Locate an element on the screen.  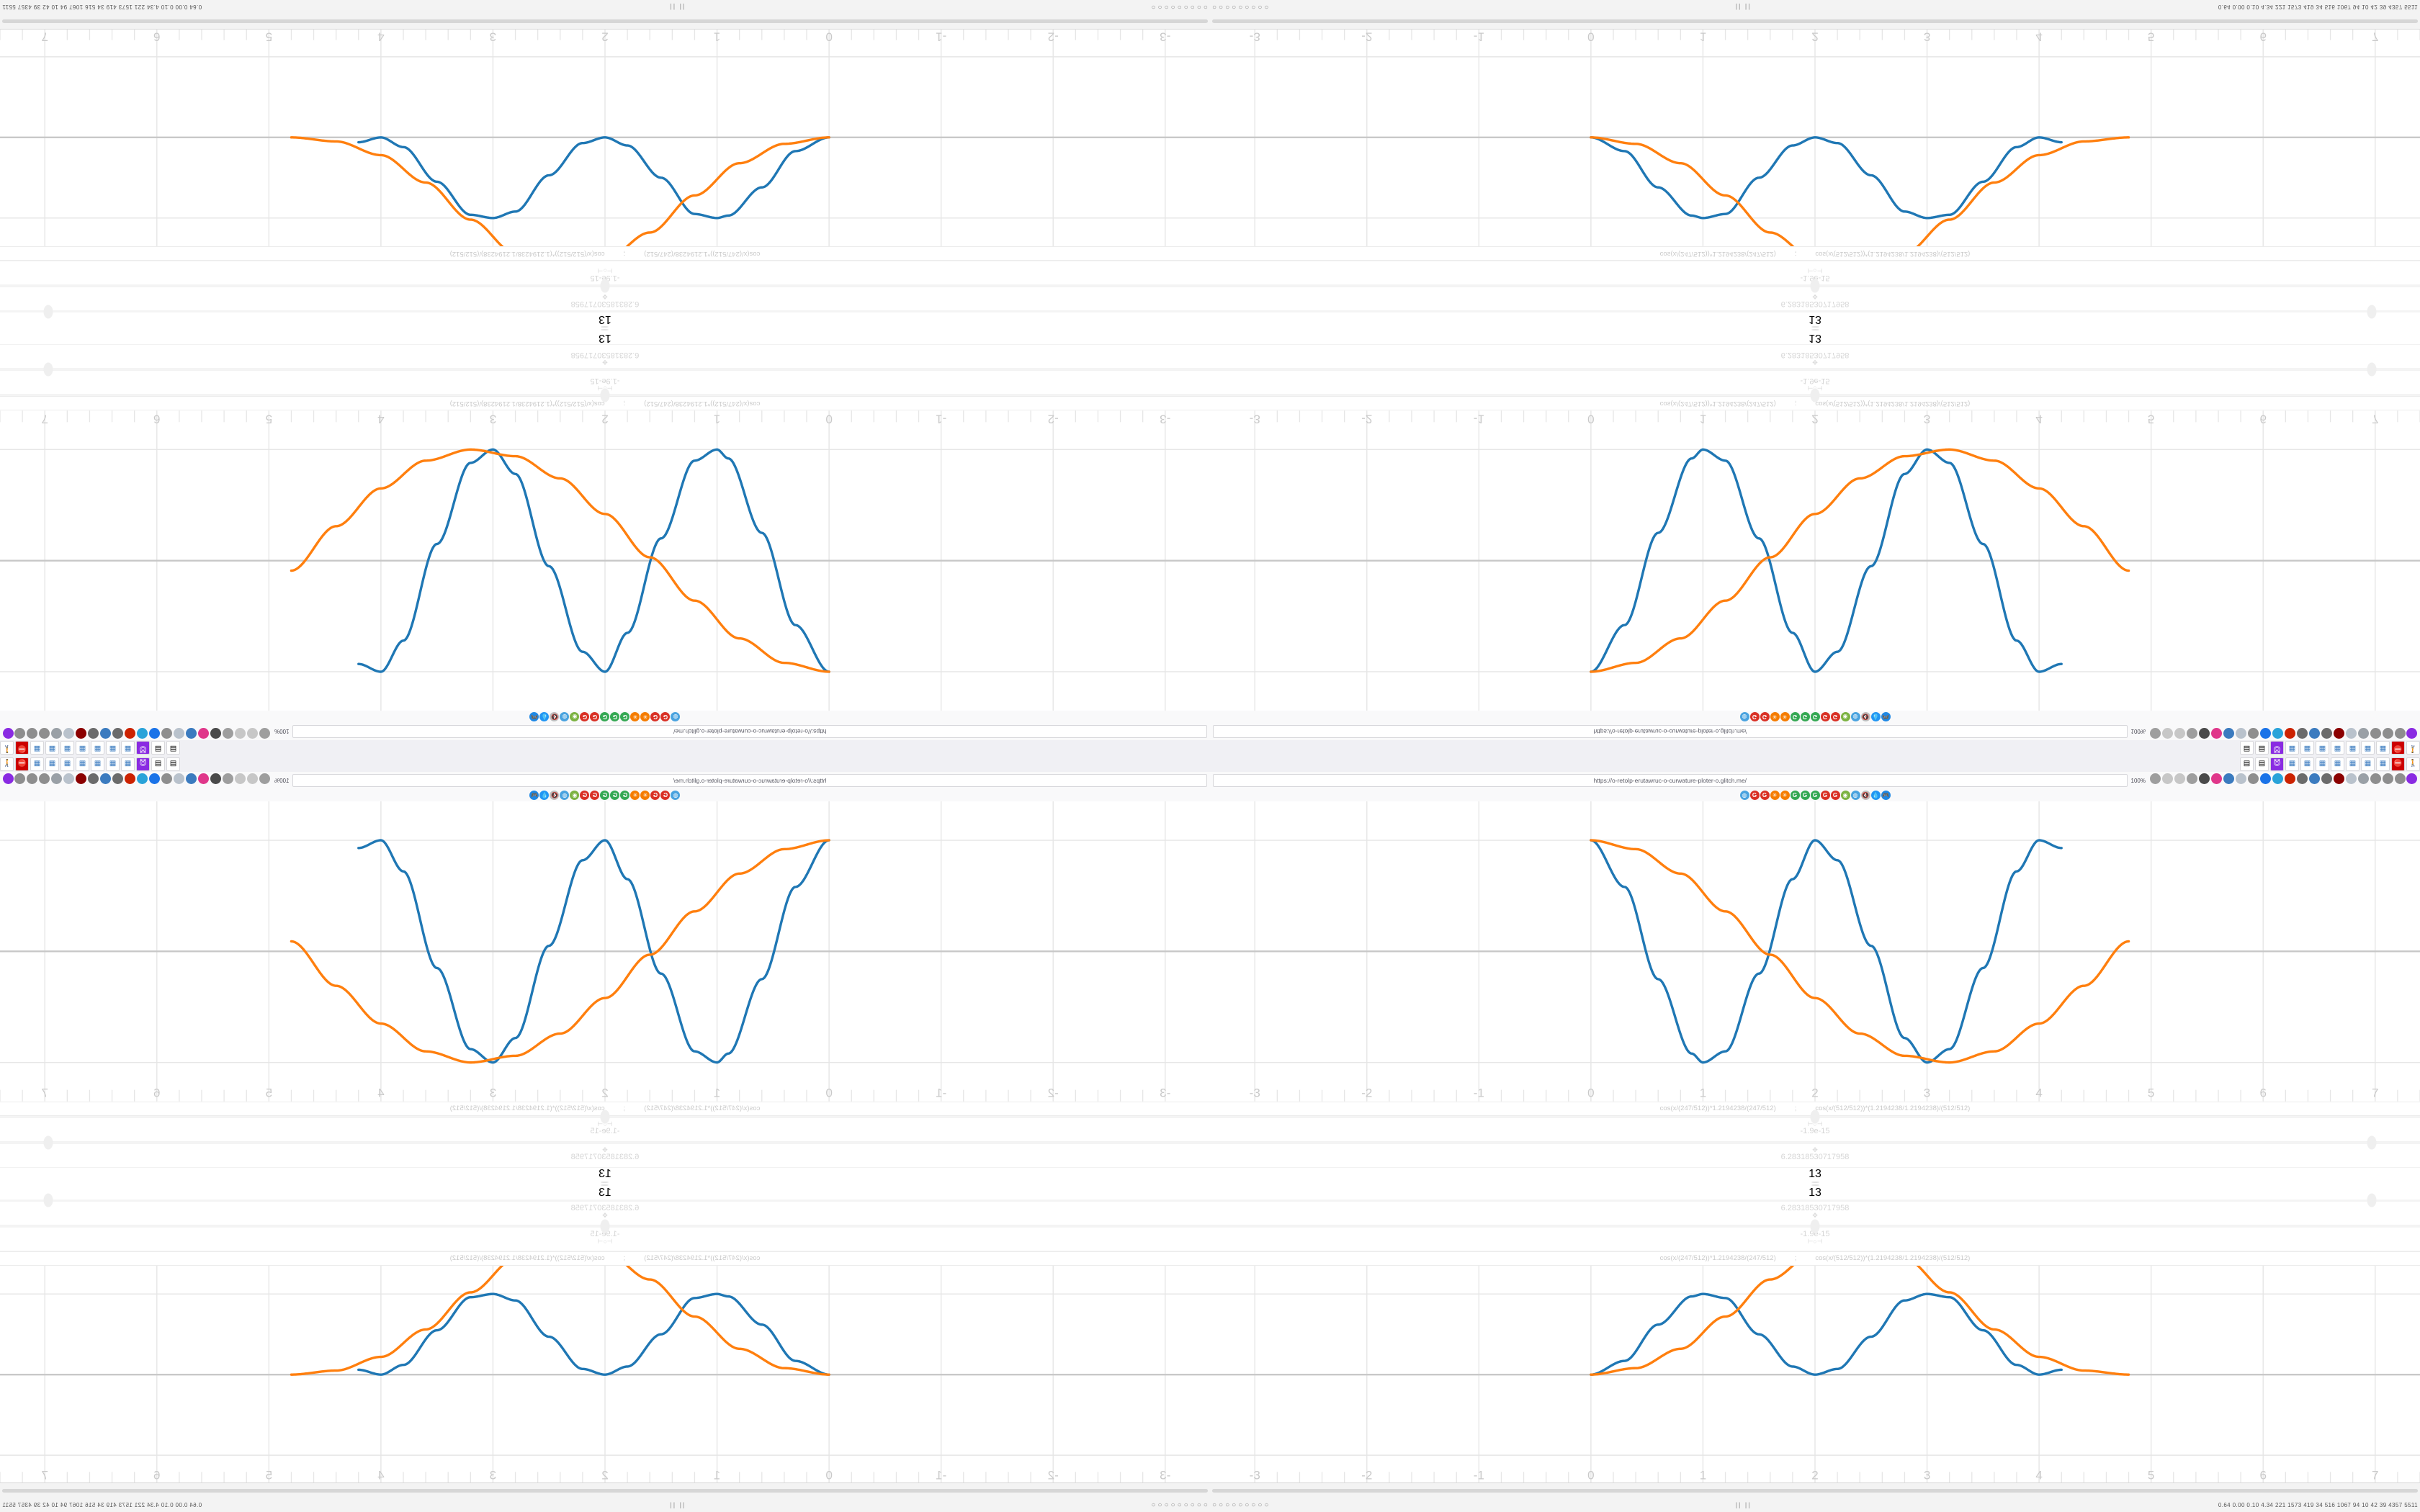
tomato-timer-icon is located at coordinates (130, 733).